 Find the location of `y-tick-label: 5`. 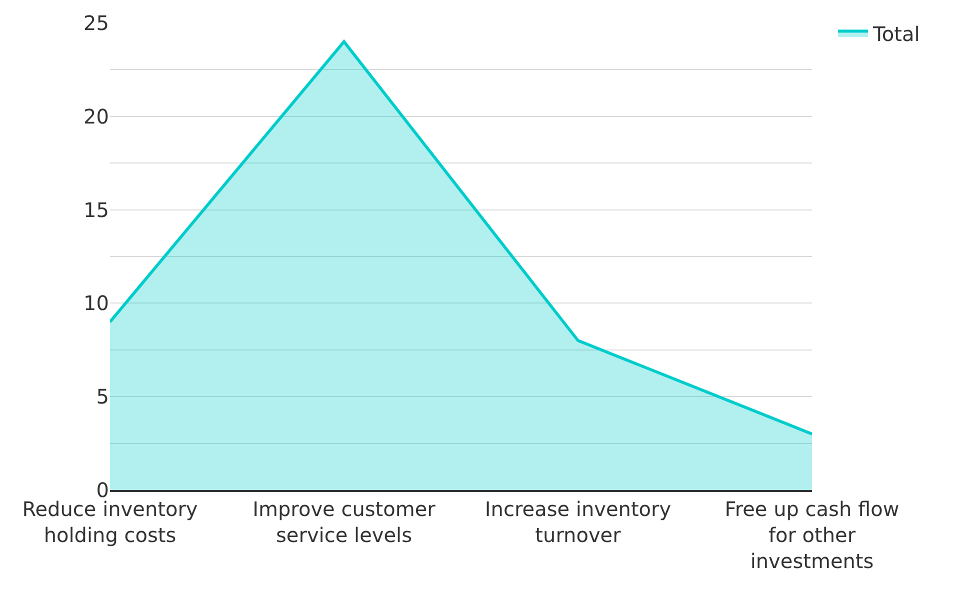

y-tick-label: 5 is located at coordinates (102, 396).